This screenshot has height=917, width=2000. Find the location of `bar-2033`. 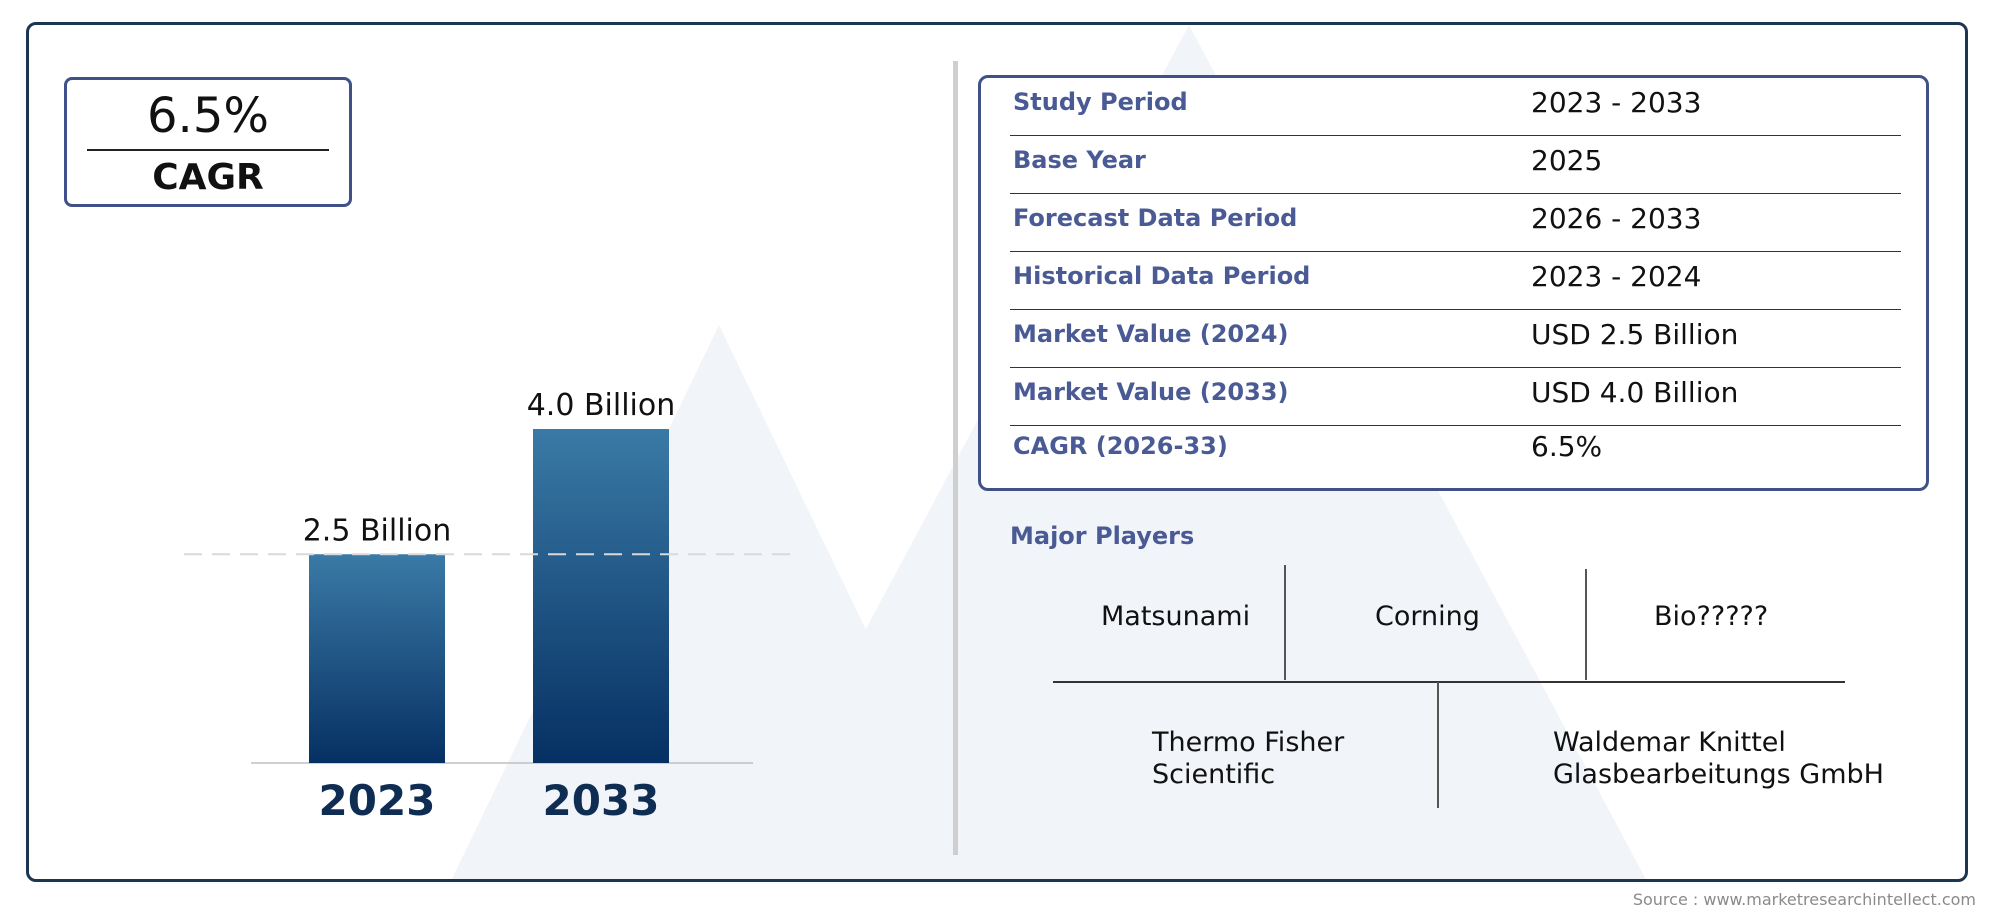

bar-2033 is located at coordinates (601, 596).